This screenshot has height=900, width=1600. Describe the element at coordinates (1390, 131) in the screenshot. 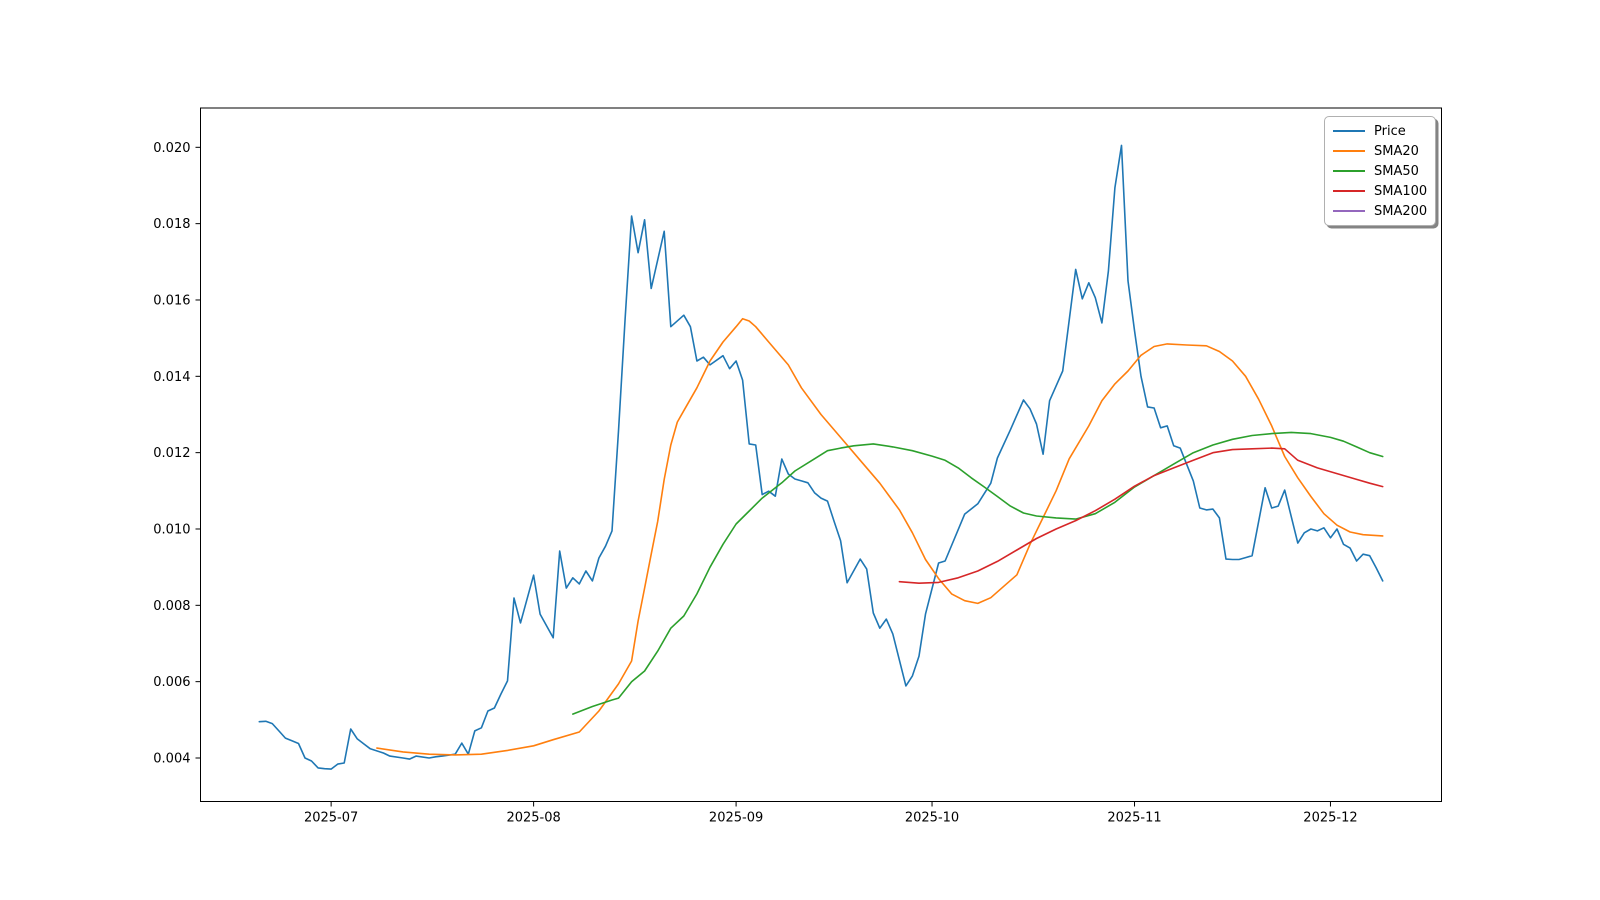

I see `legend-label: Price` at that location.